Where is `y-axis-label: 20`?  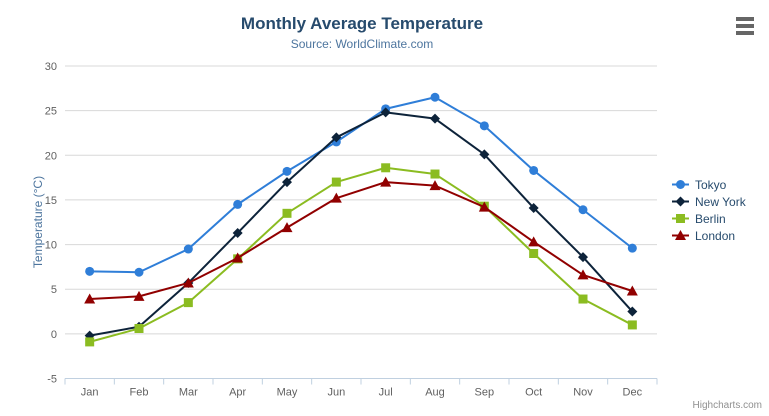
y-axis-label: 20 is located at coordinates (51, 156).